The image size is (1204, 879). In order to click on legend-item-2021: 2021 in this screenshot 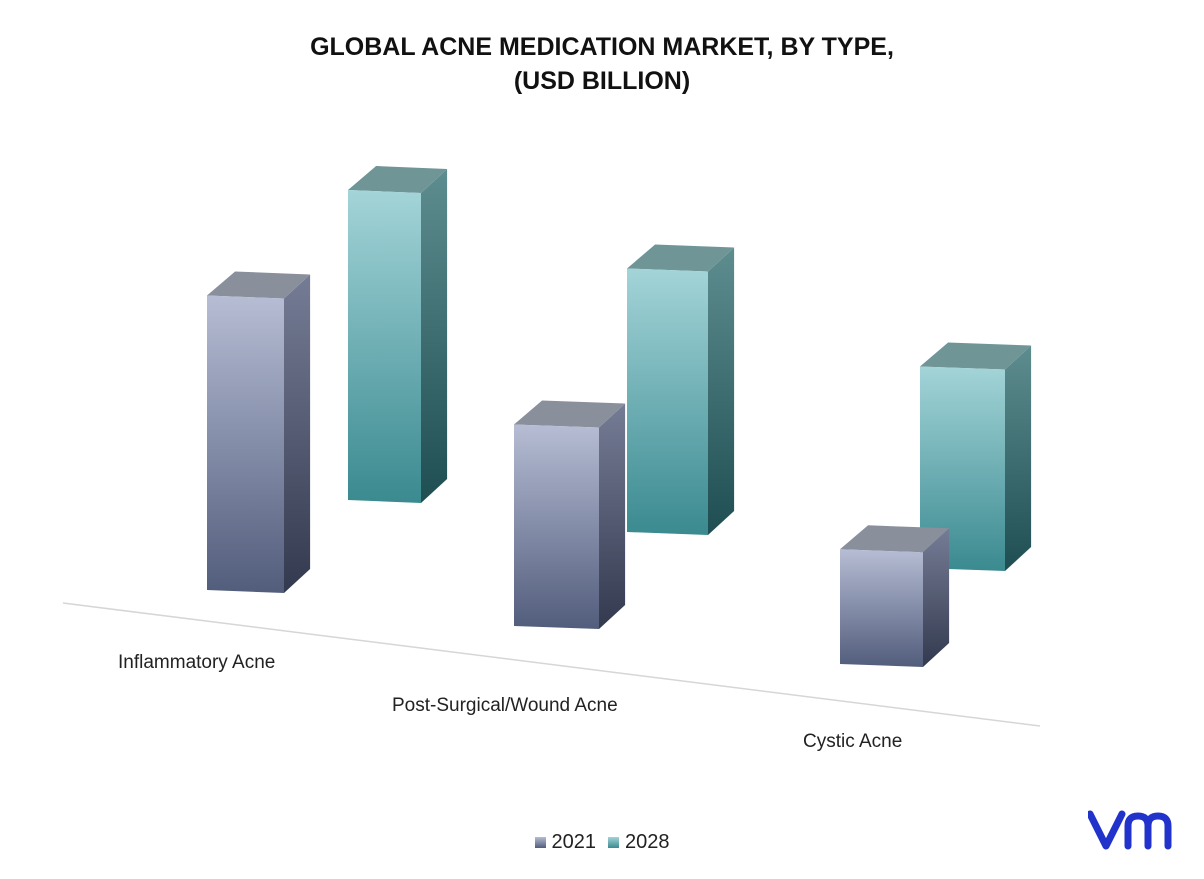, I will do `click(565, 842)`.